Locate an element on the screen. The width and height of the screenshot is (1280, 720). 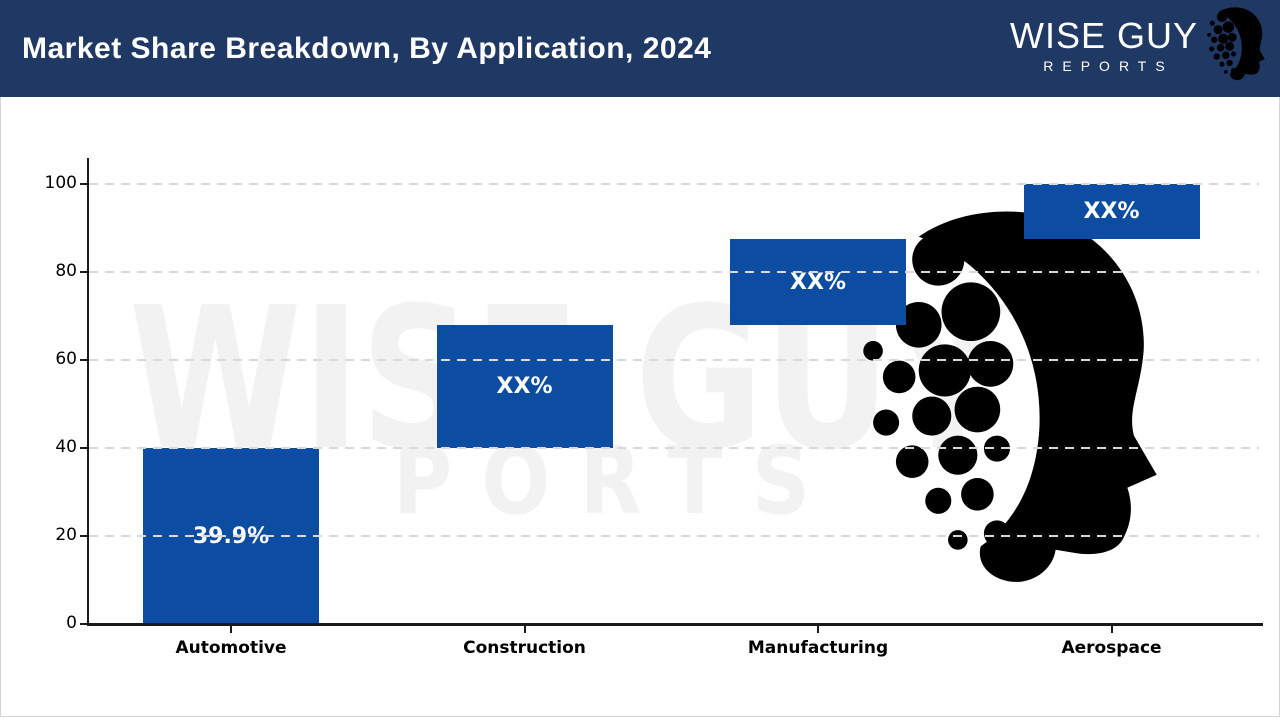
bar-aerospace: XX% is located at coordinates (1111, 212).